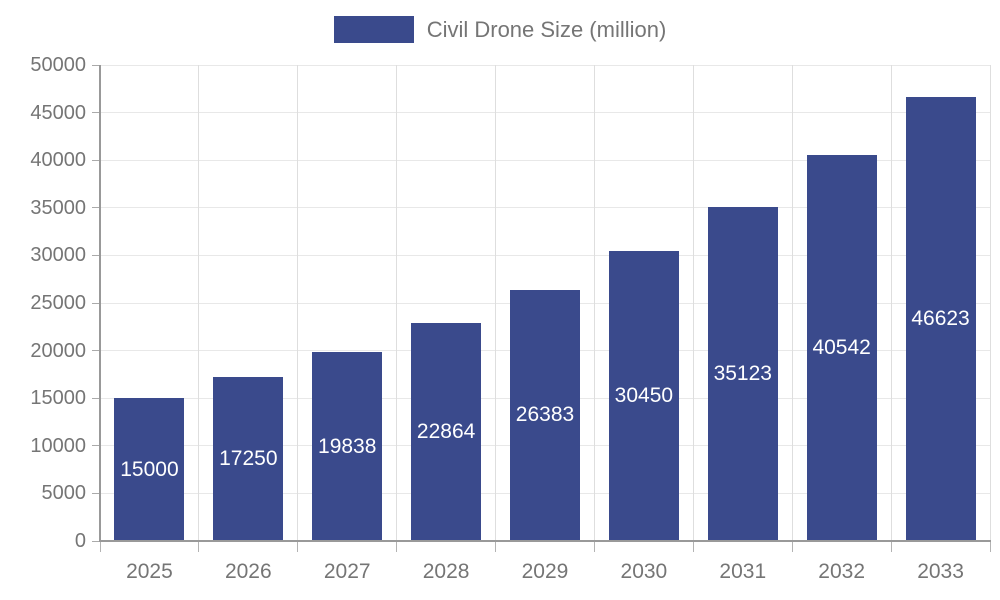 This screenshot has width=1000, height=600. I want to click on bar-2028: 22864, so click(446, 432).